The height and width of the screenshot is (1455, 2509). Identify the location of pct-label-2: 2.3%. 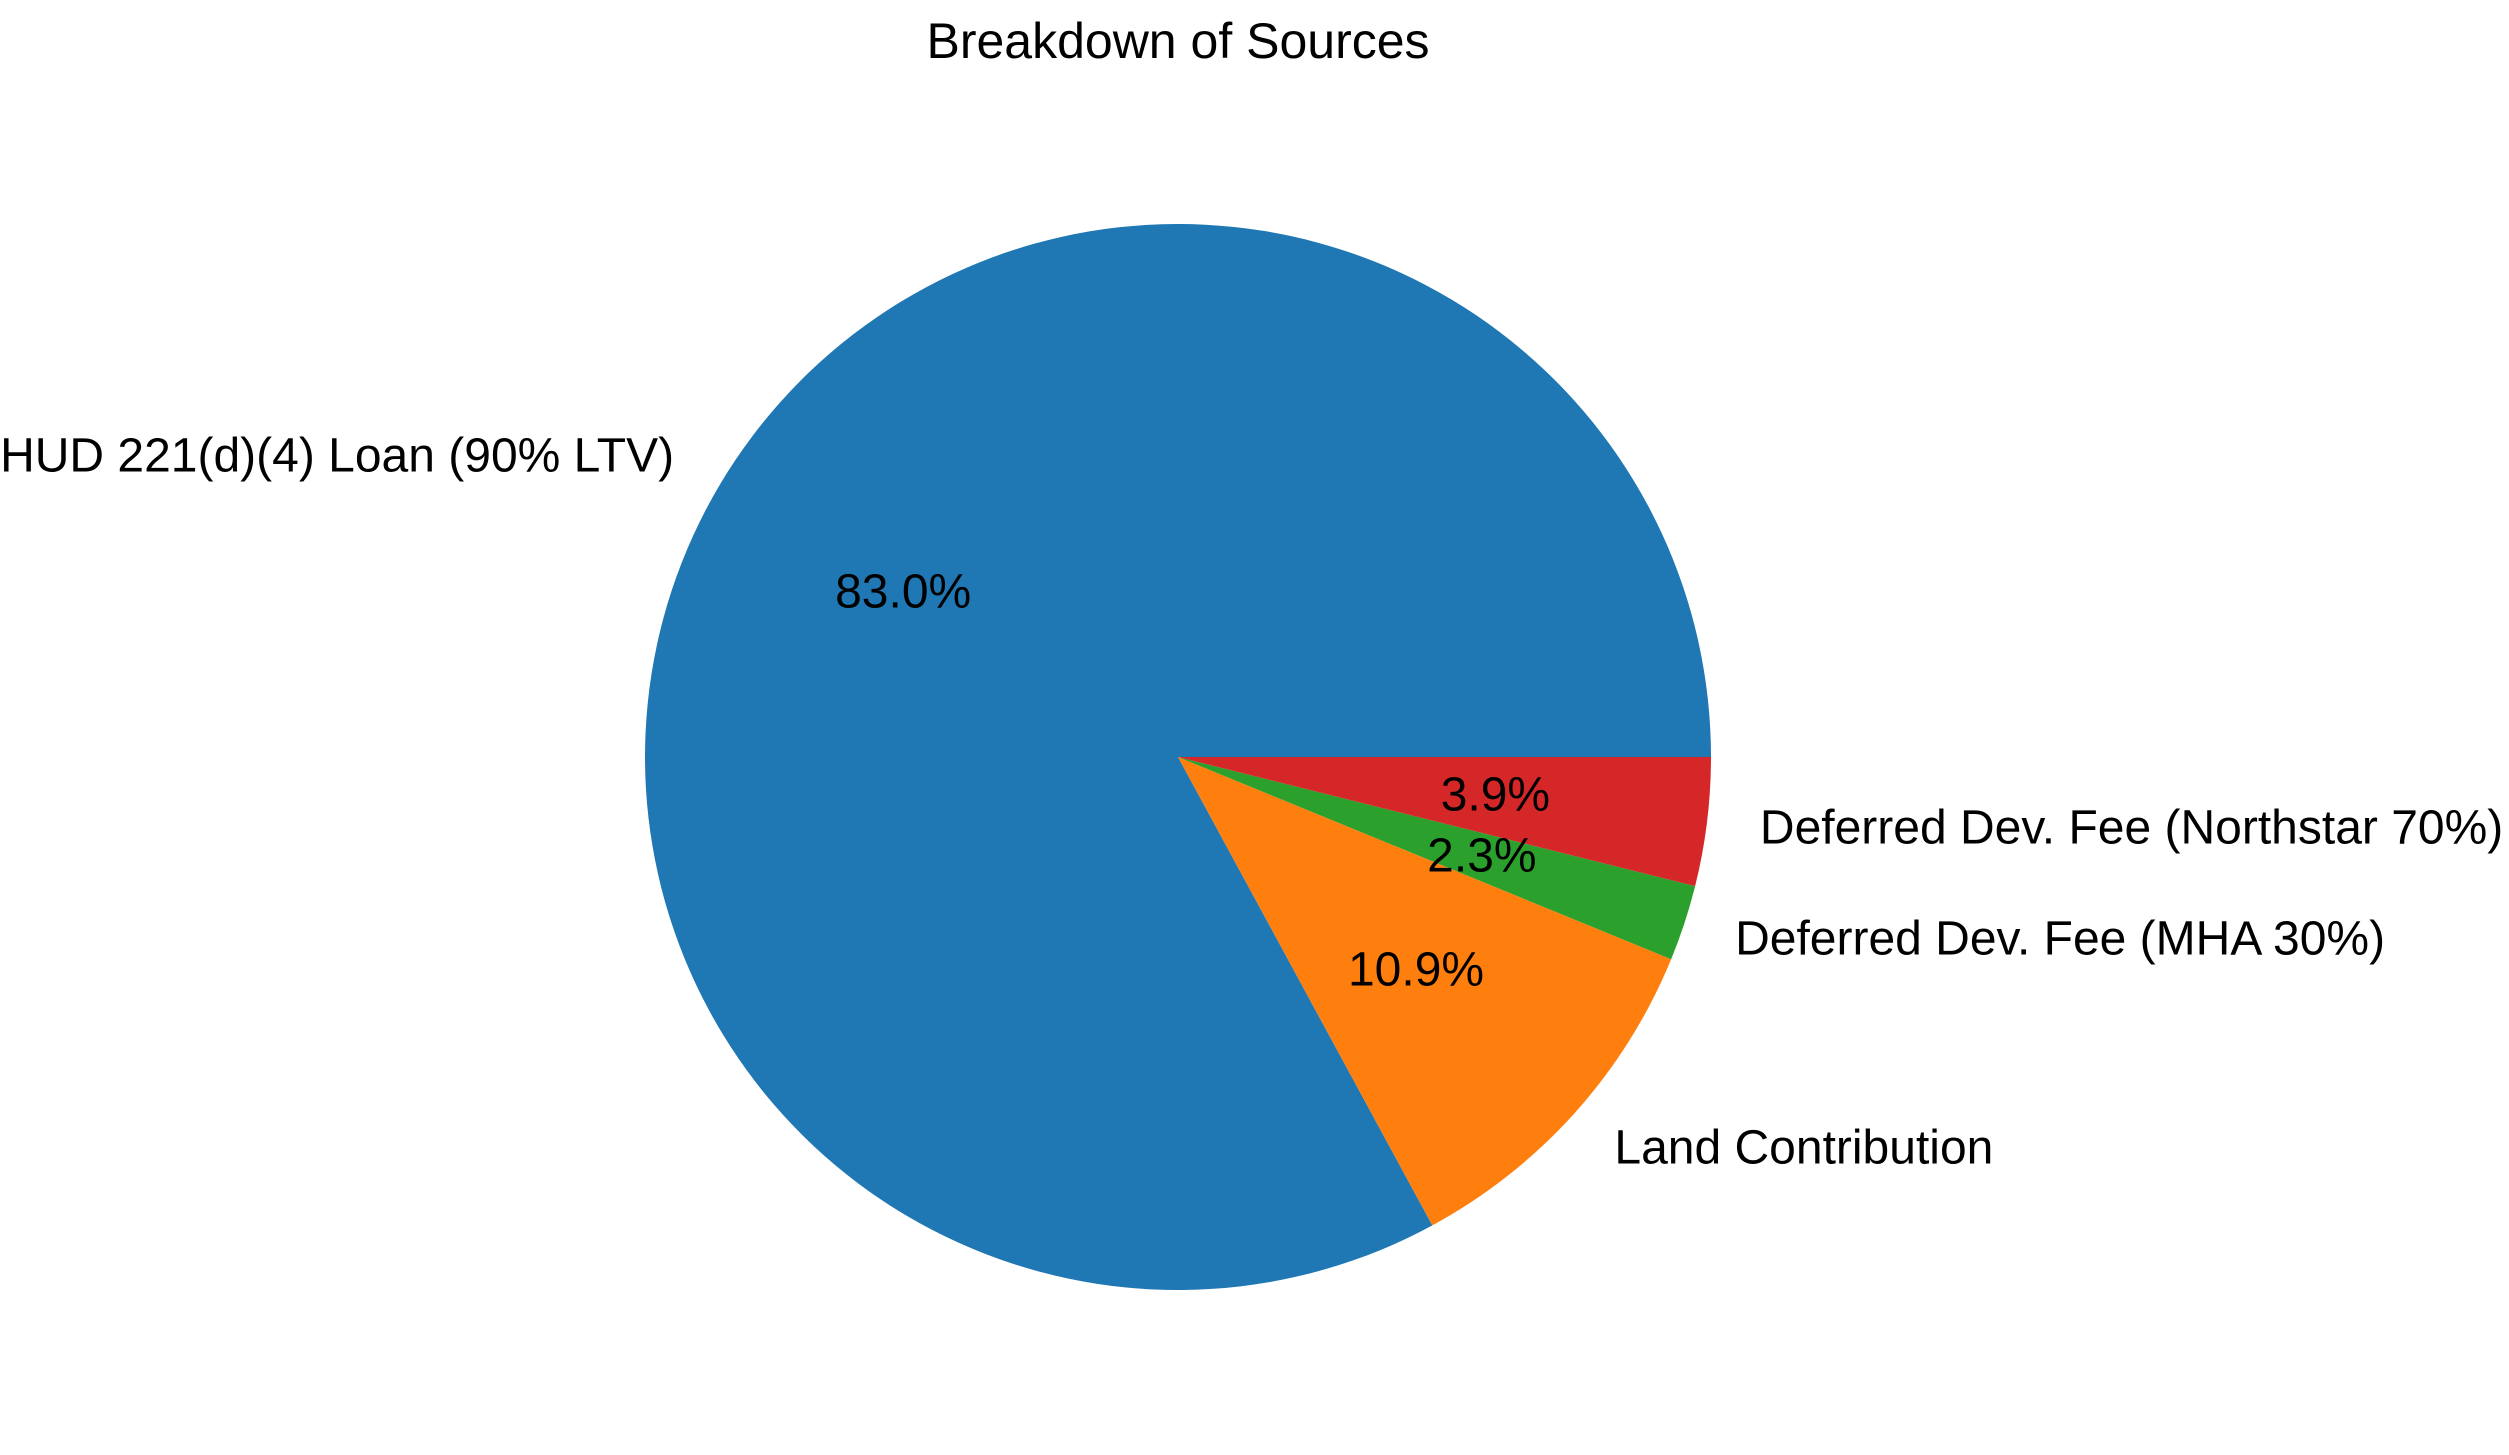
(1482, 856).